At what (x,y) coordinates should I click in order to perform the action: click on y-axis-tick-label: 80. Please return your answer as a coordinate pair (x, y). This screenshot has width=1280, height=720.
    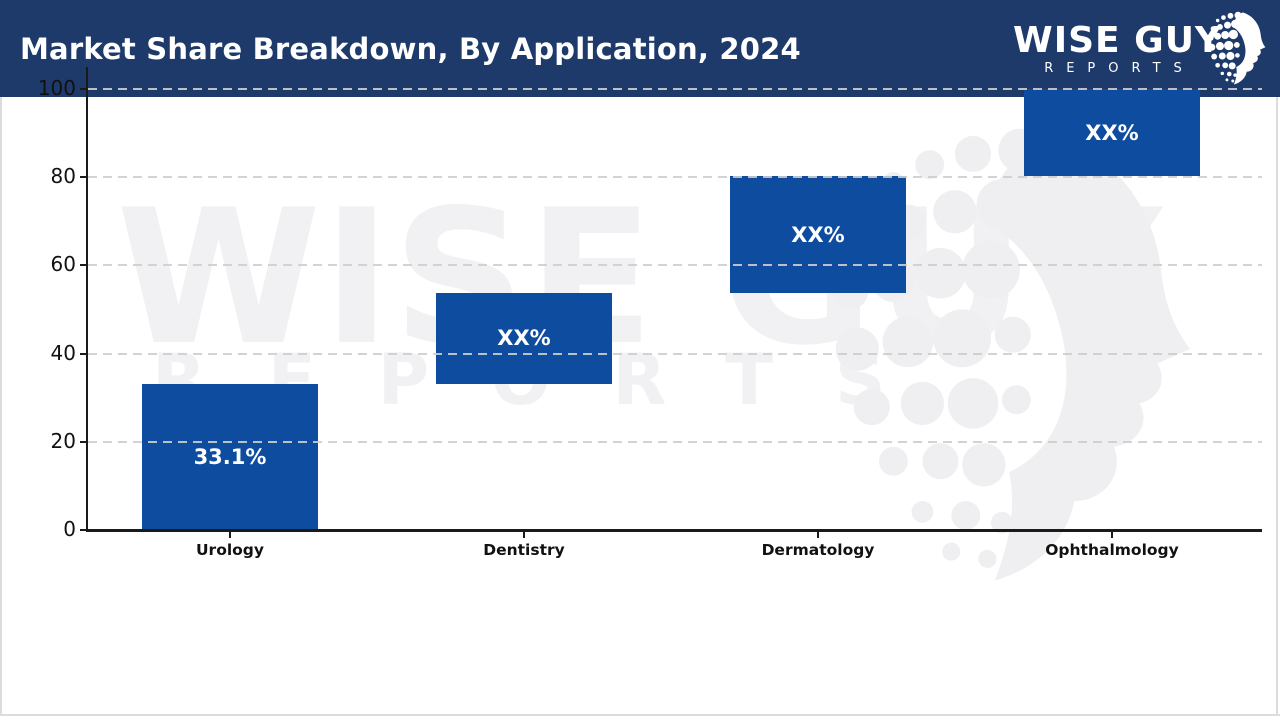
    Looking at the image, I should click on (63, 176).